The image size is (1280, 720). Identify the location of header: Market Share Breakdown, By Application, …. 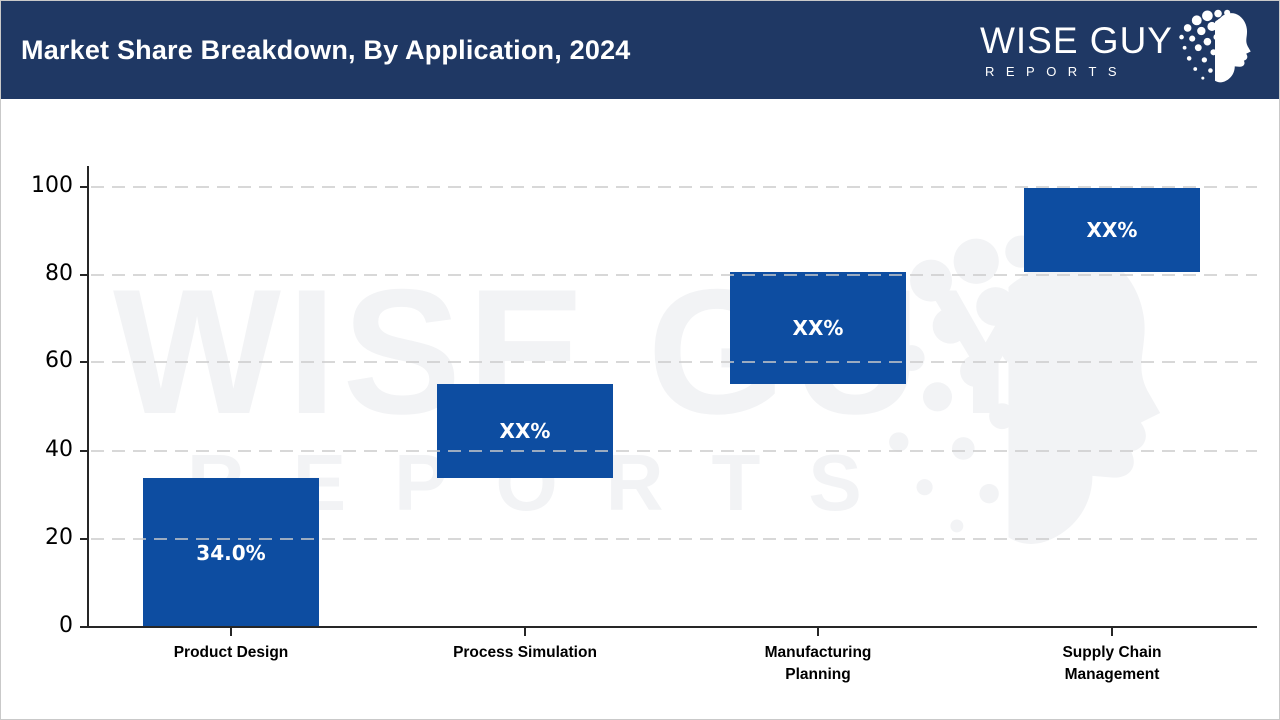
(640, 50).